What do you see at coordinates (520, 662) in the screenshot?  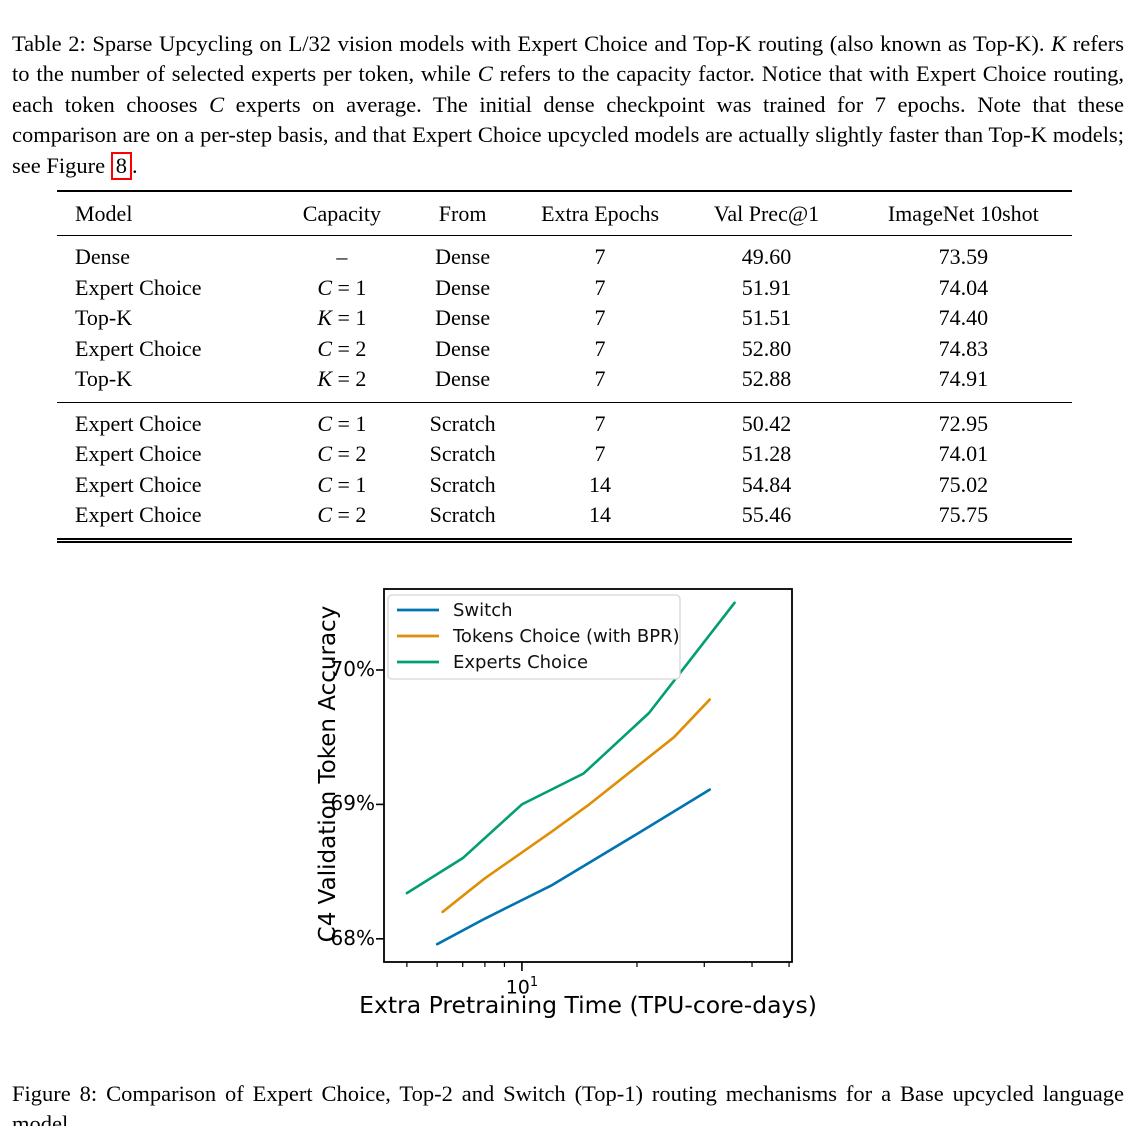 I see `legend-label: Experts Choice` at bounding box center [520, 662].